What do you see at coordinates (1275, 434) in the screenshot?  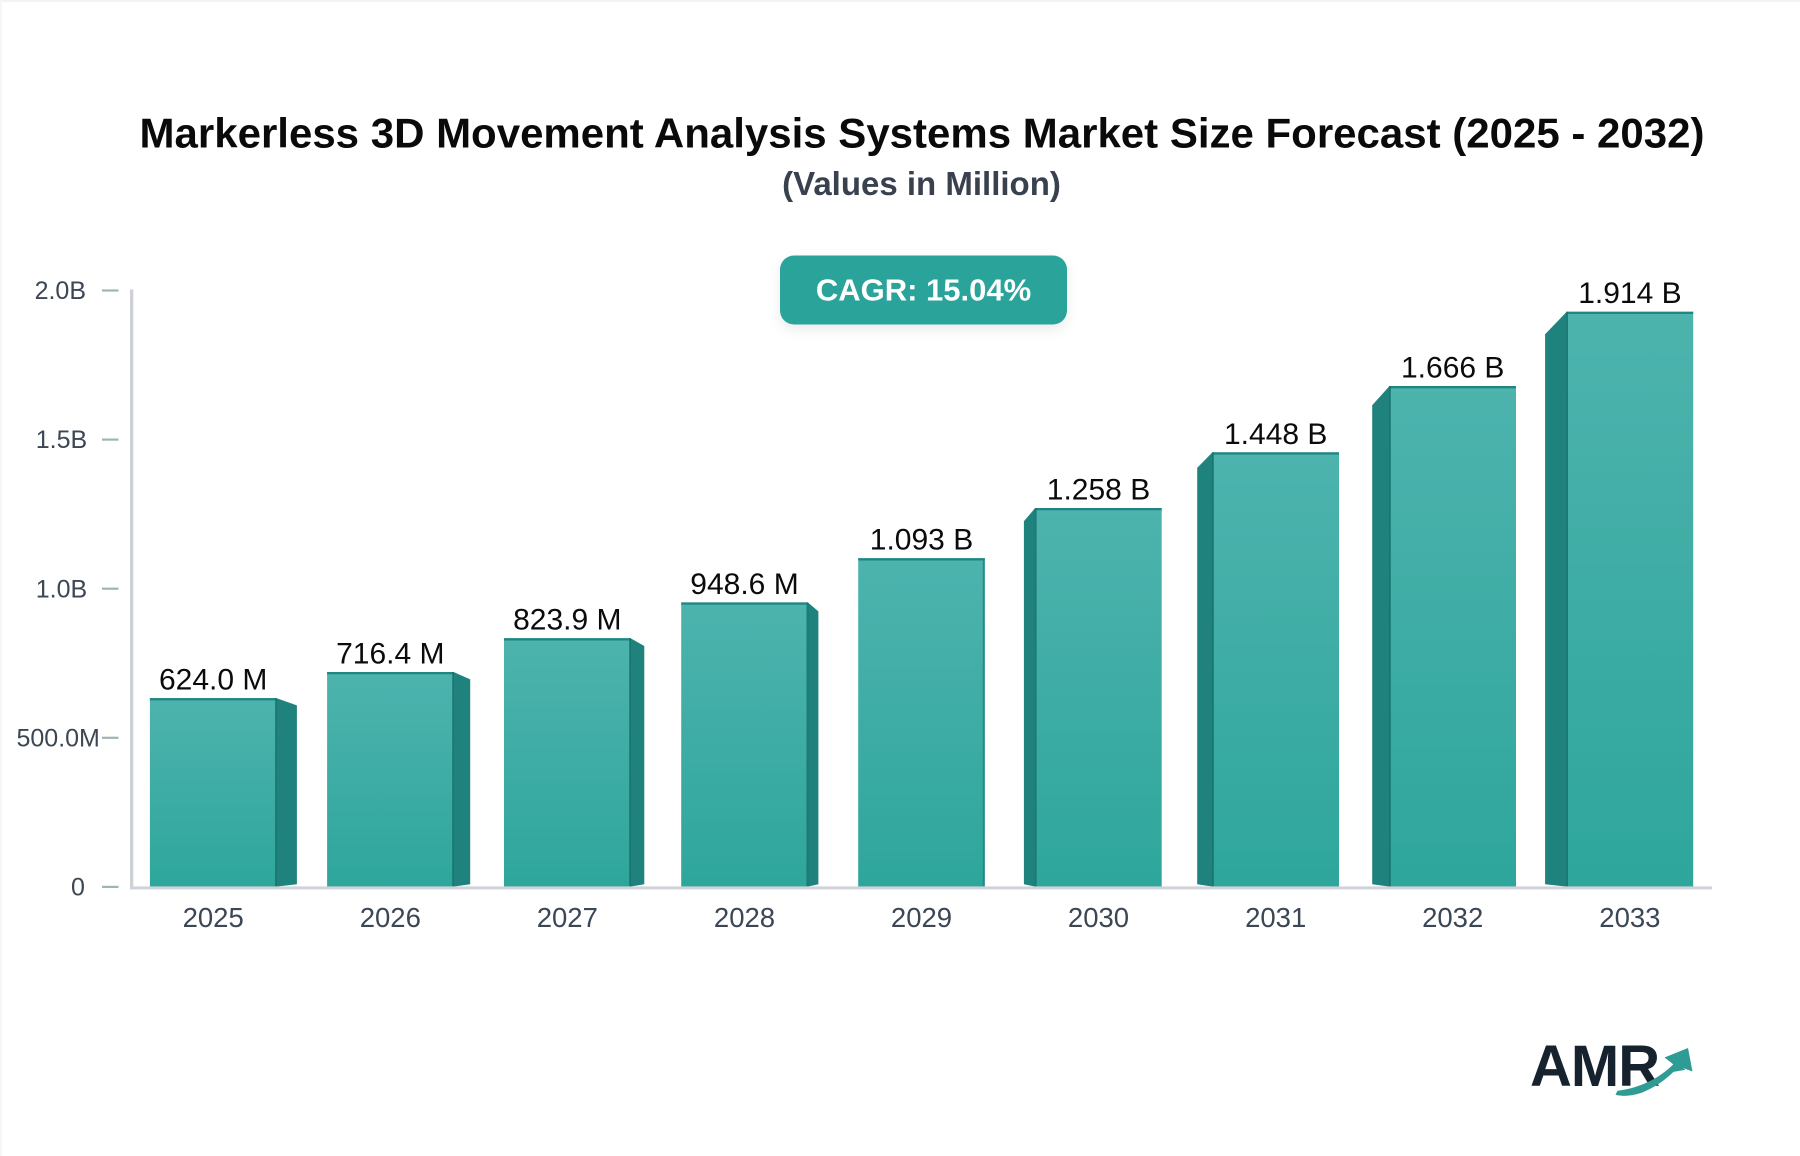 I see `svg-text: 1.448 B` at bounding box center [1275, 434].